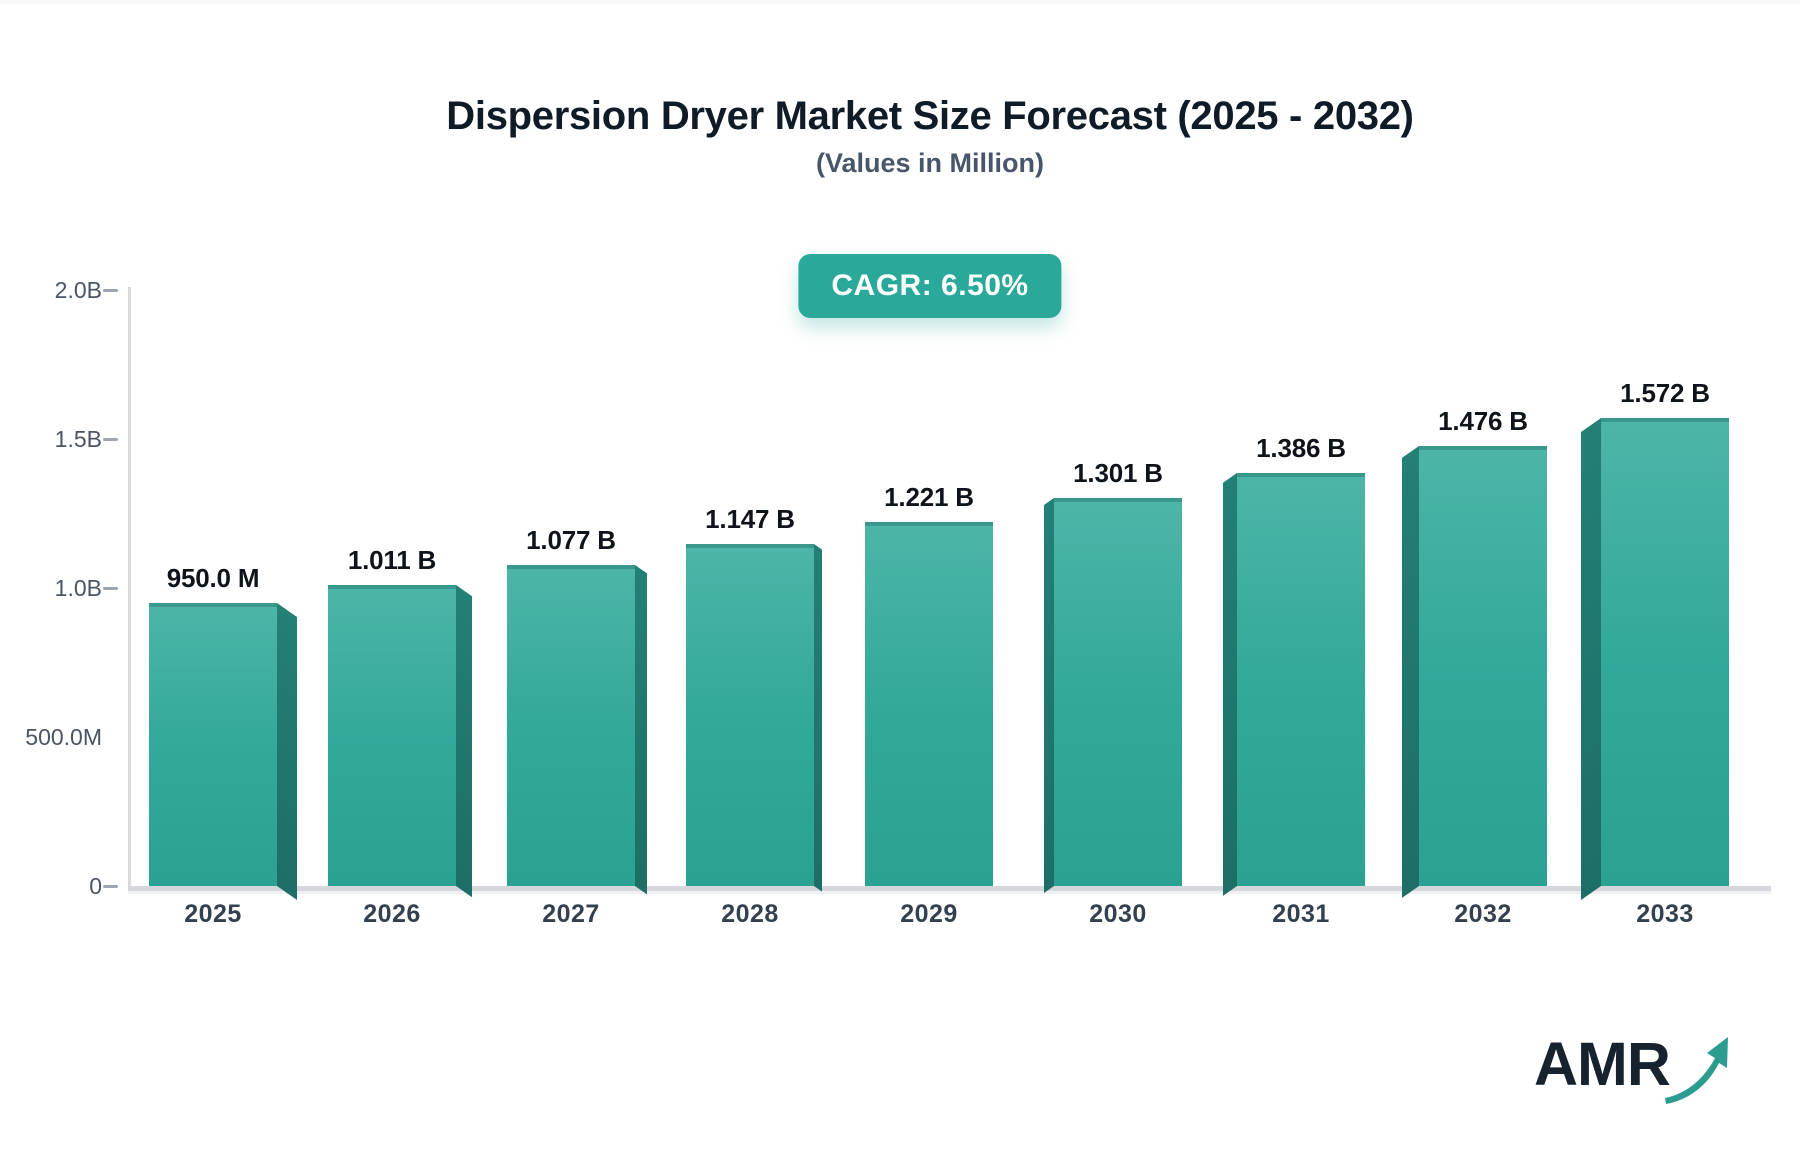  Describe the element at coordinates (464, 741) in the screenshot. I see `bar-side-face-2026` at that location.